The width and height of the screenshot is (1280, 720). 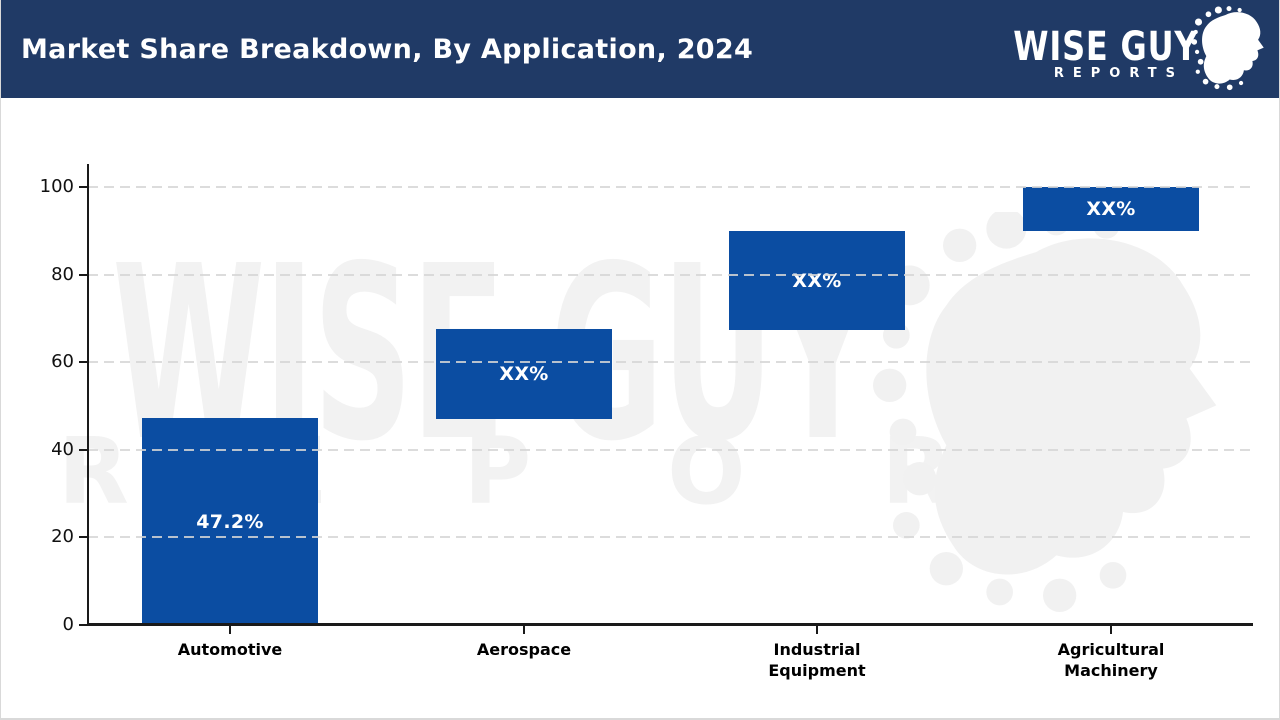 What do you see at coordinates (62, 449) in the screenshot?
I see `y-tick-label: 40` at bounding box center [62, 449].